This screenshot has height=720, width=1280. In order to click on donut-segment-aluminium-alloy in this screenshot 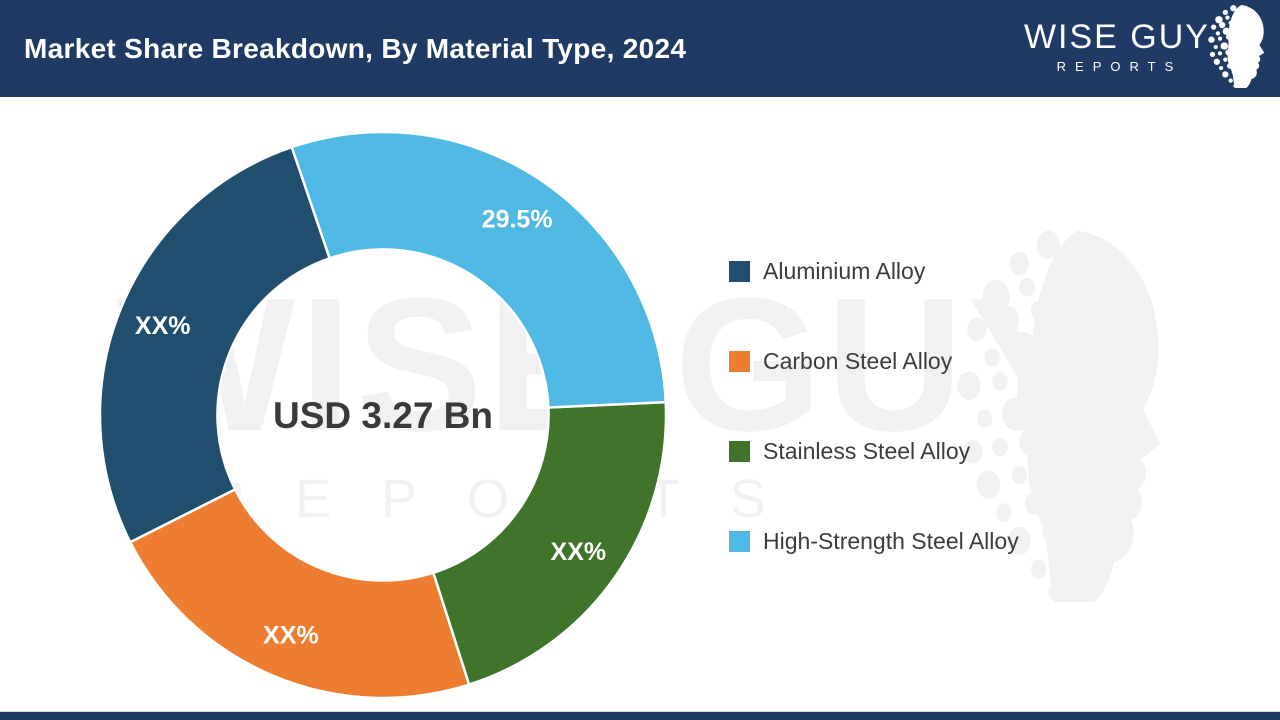, I will do `click(215, 344)`.